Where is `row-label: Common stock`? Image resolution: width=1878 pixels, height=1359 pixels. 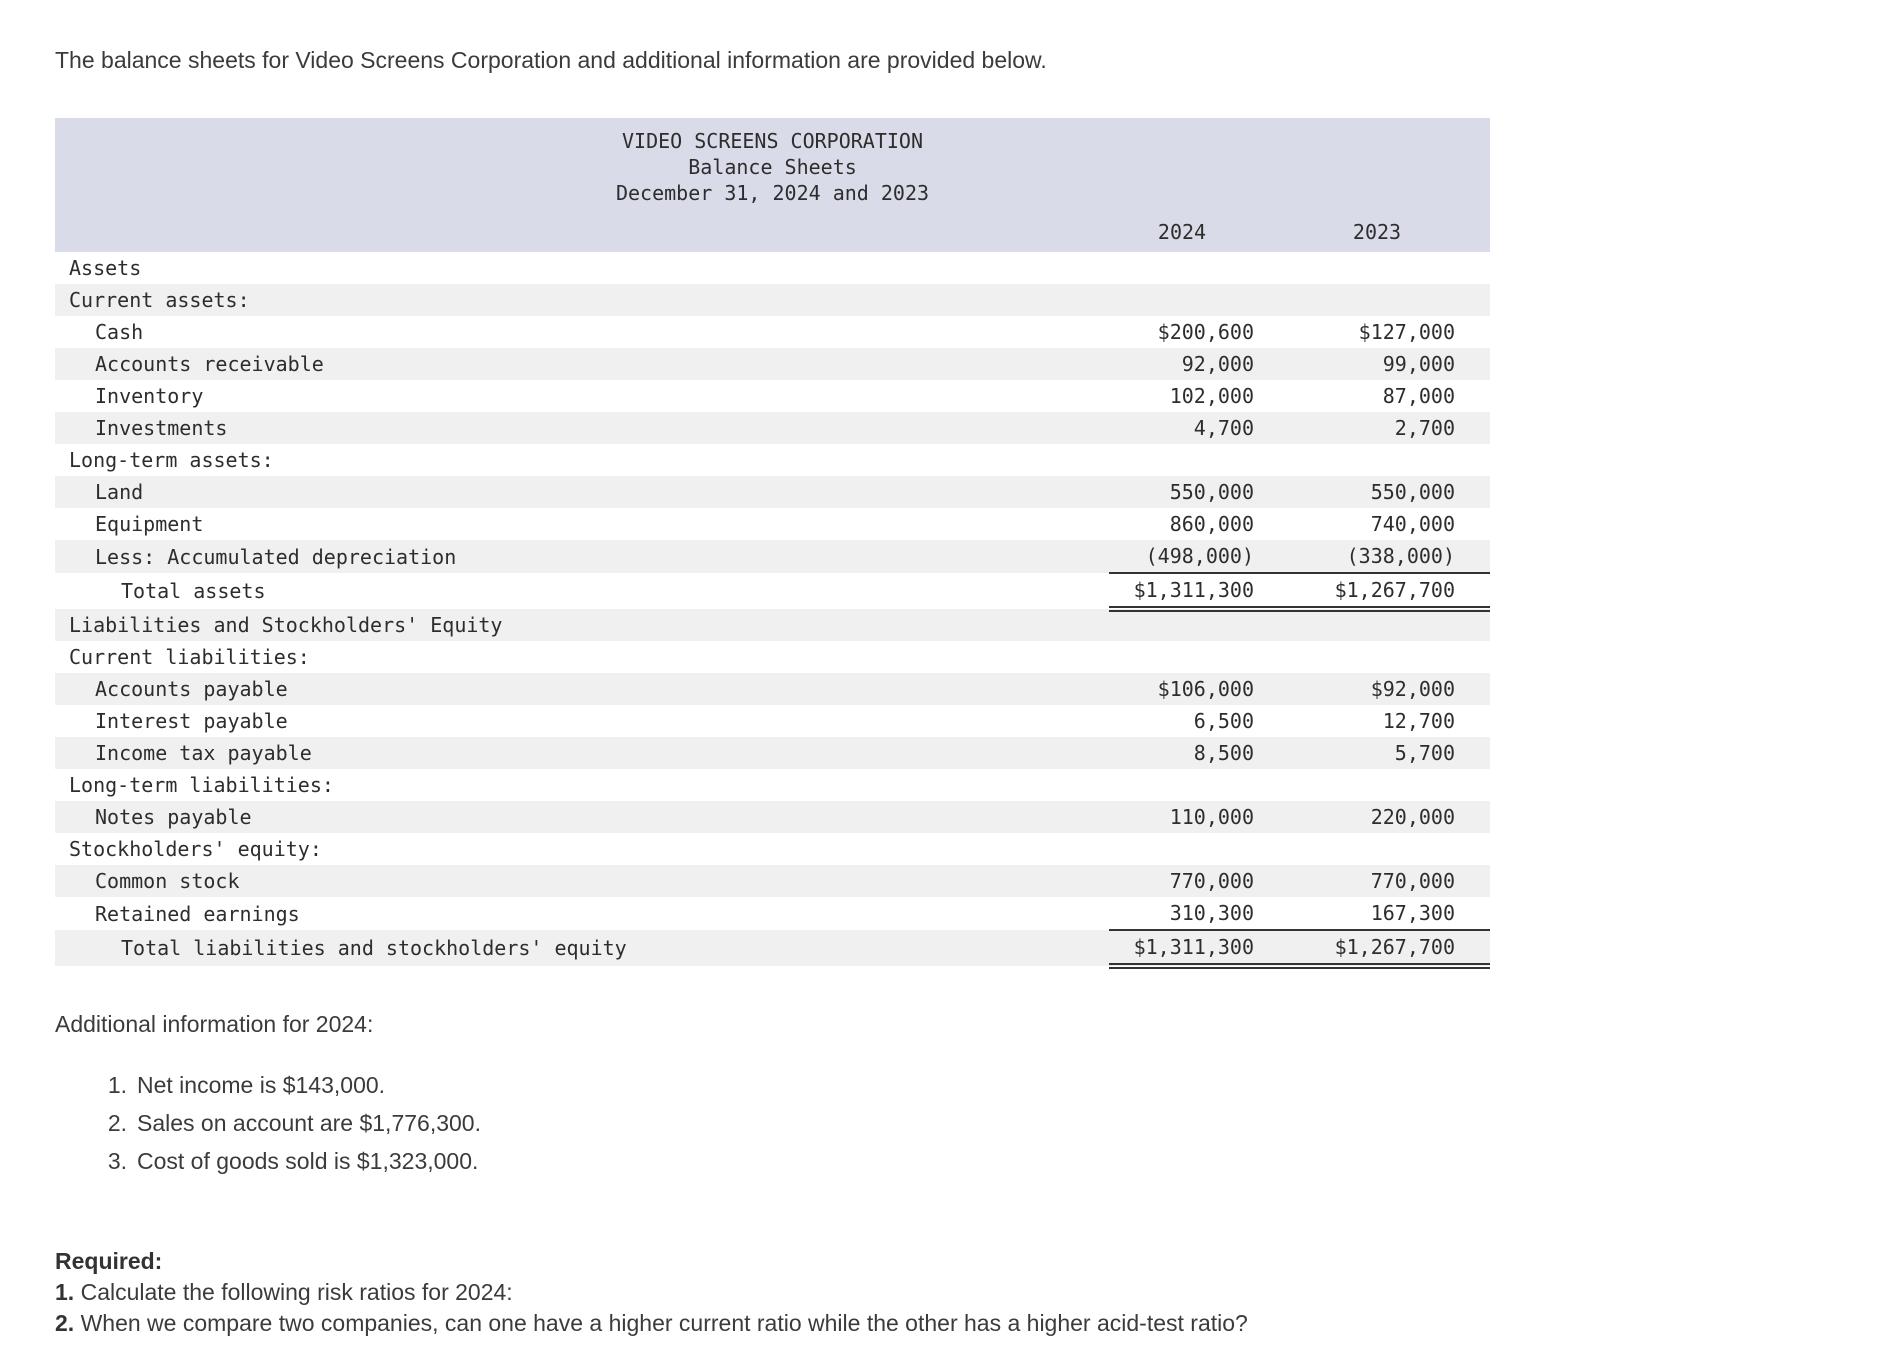
row-label: Common stock is located at coordinates (167, 881).